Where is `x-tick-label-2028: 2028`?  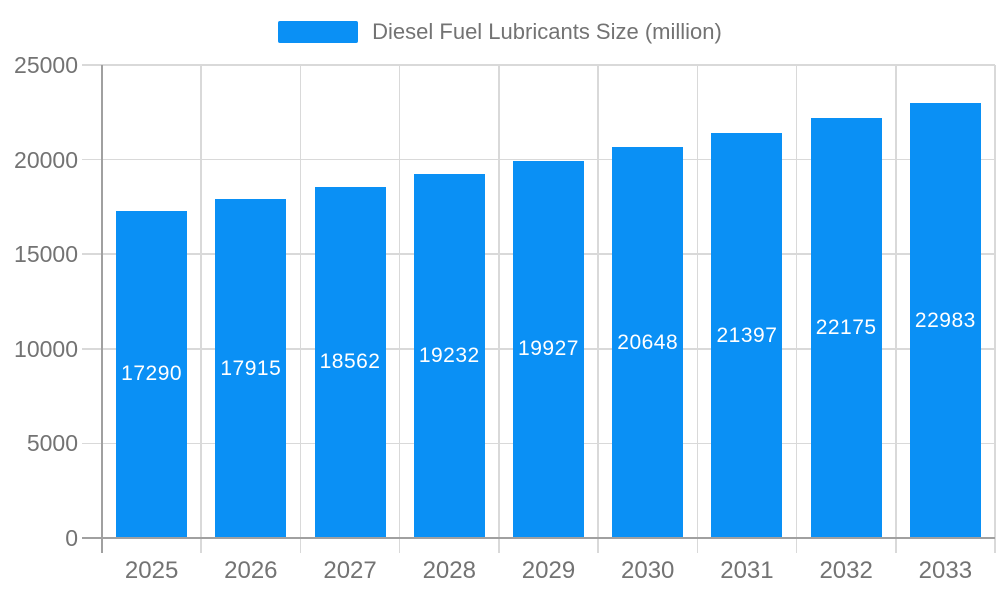 x-tick-label-2028: 2028 is located at coordinates (449, 570).